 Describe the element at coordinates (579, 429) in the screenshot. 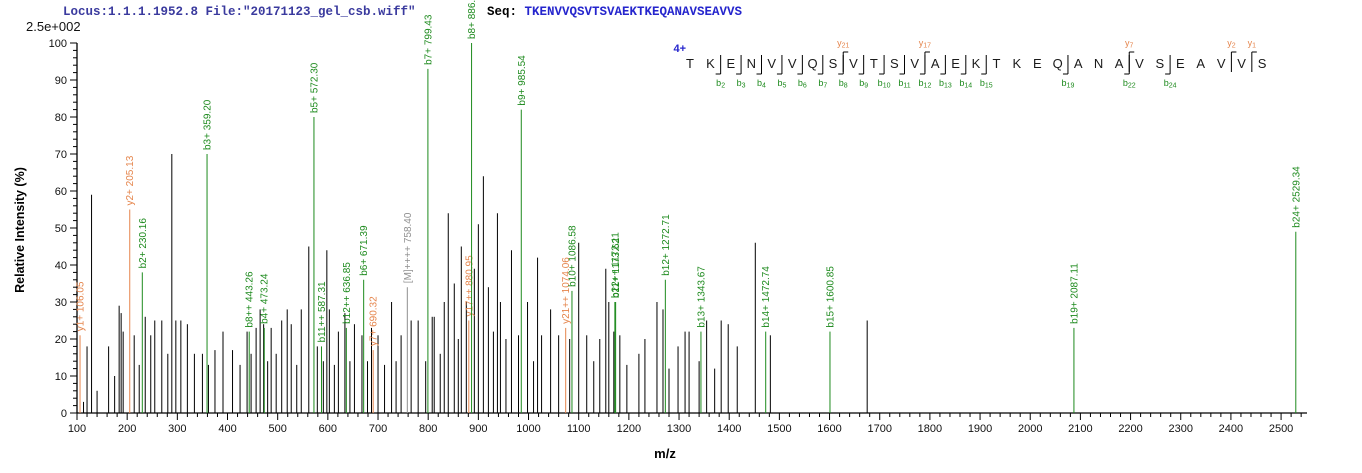

I see `x-tick-label: 1100` at that location.